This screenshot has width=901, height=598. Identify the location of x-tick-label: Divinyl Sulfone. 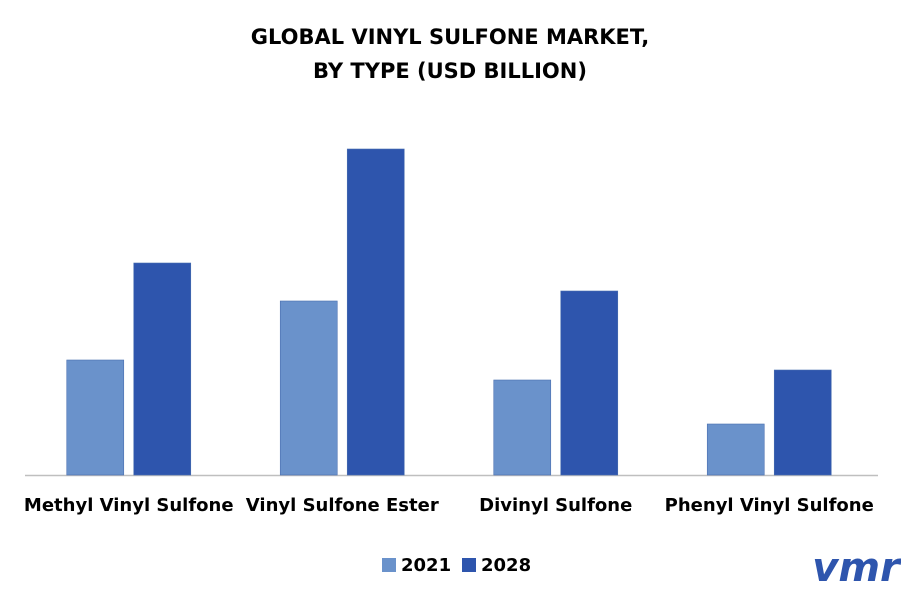
(555, 505).